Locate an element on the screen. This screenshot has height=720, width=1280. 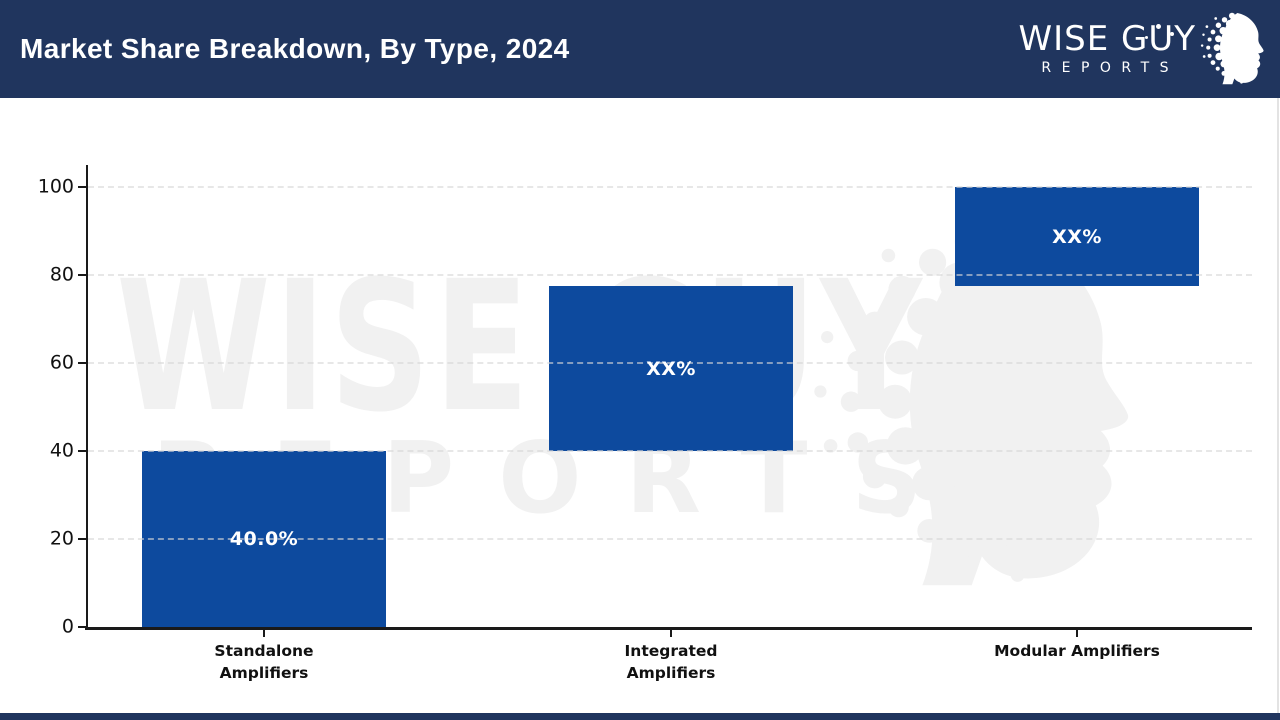
bar-integrated-amplifiers is located at coordinates (671, 368).